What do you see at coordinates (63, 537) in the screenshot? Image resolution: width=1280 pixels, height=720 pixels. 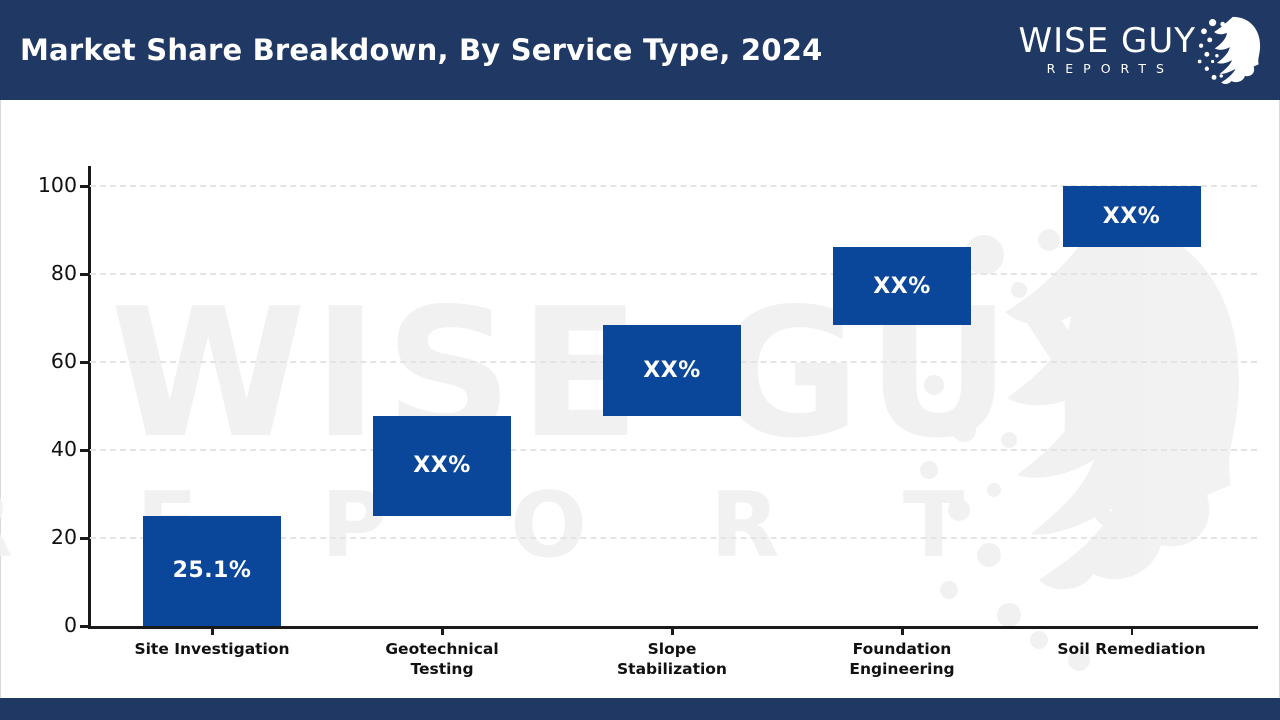 I see `y-tick-label-20: 20` at bounding box center [63, 537].